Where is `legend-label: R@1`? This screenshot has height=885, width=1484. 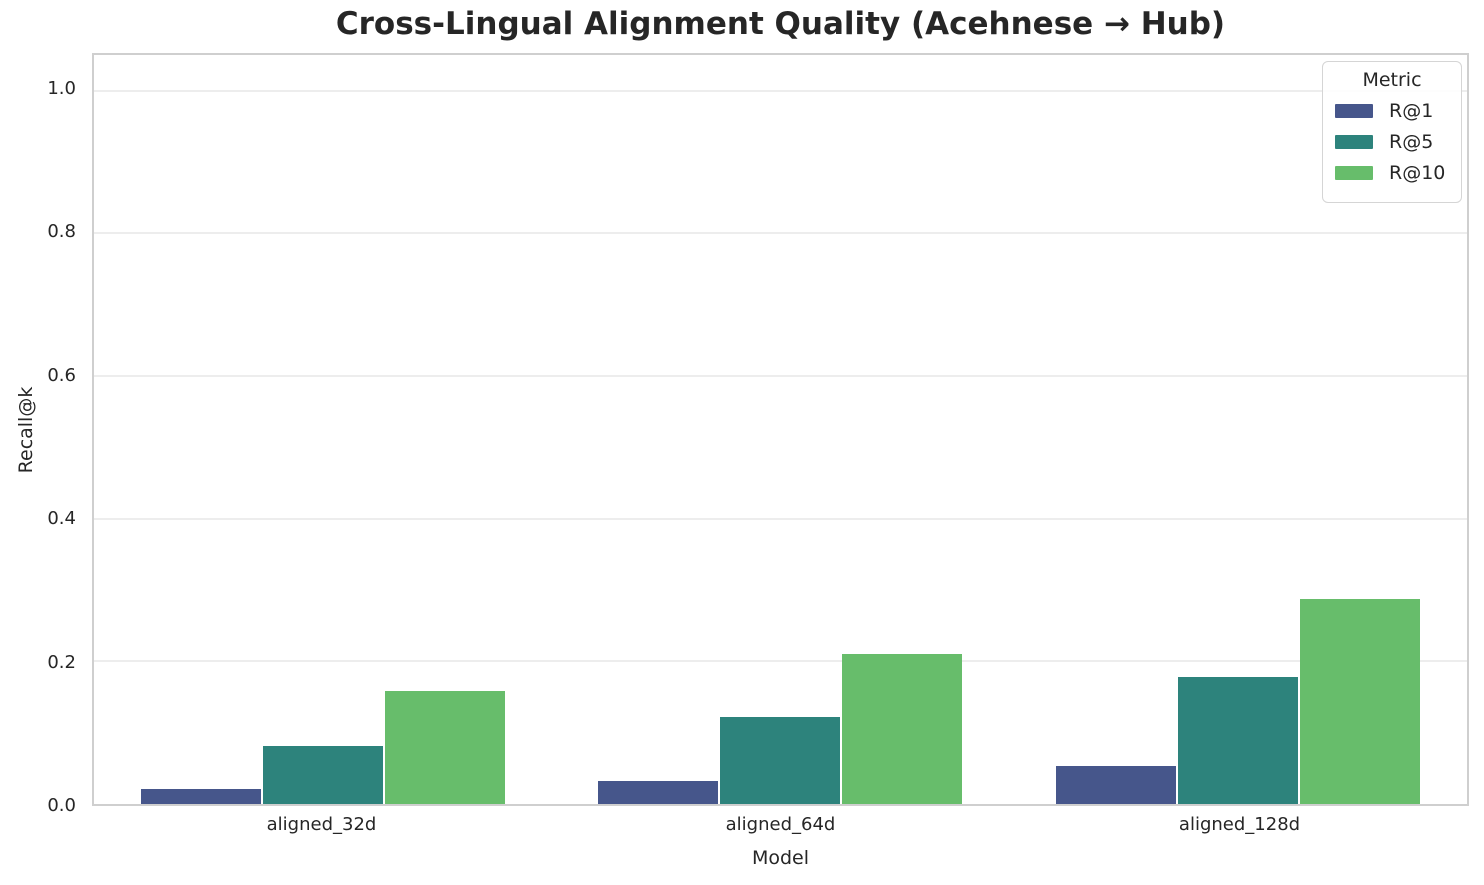 legend-label: R@1 is located at coordinates (1411, 111).